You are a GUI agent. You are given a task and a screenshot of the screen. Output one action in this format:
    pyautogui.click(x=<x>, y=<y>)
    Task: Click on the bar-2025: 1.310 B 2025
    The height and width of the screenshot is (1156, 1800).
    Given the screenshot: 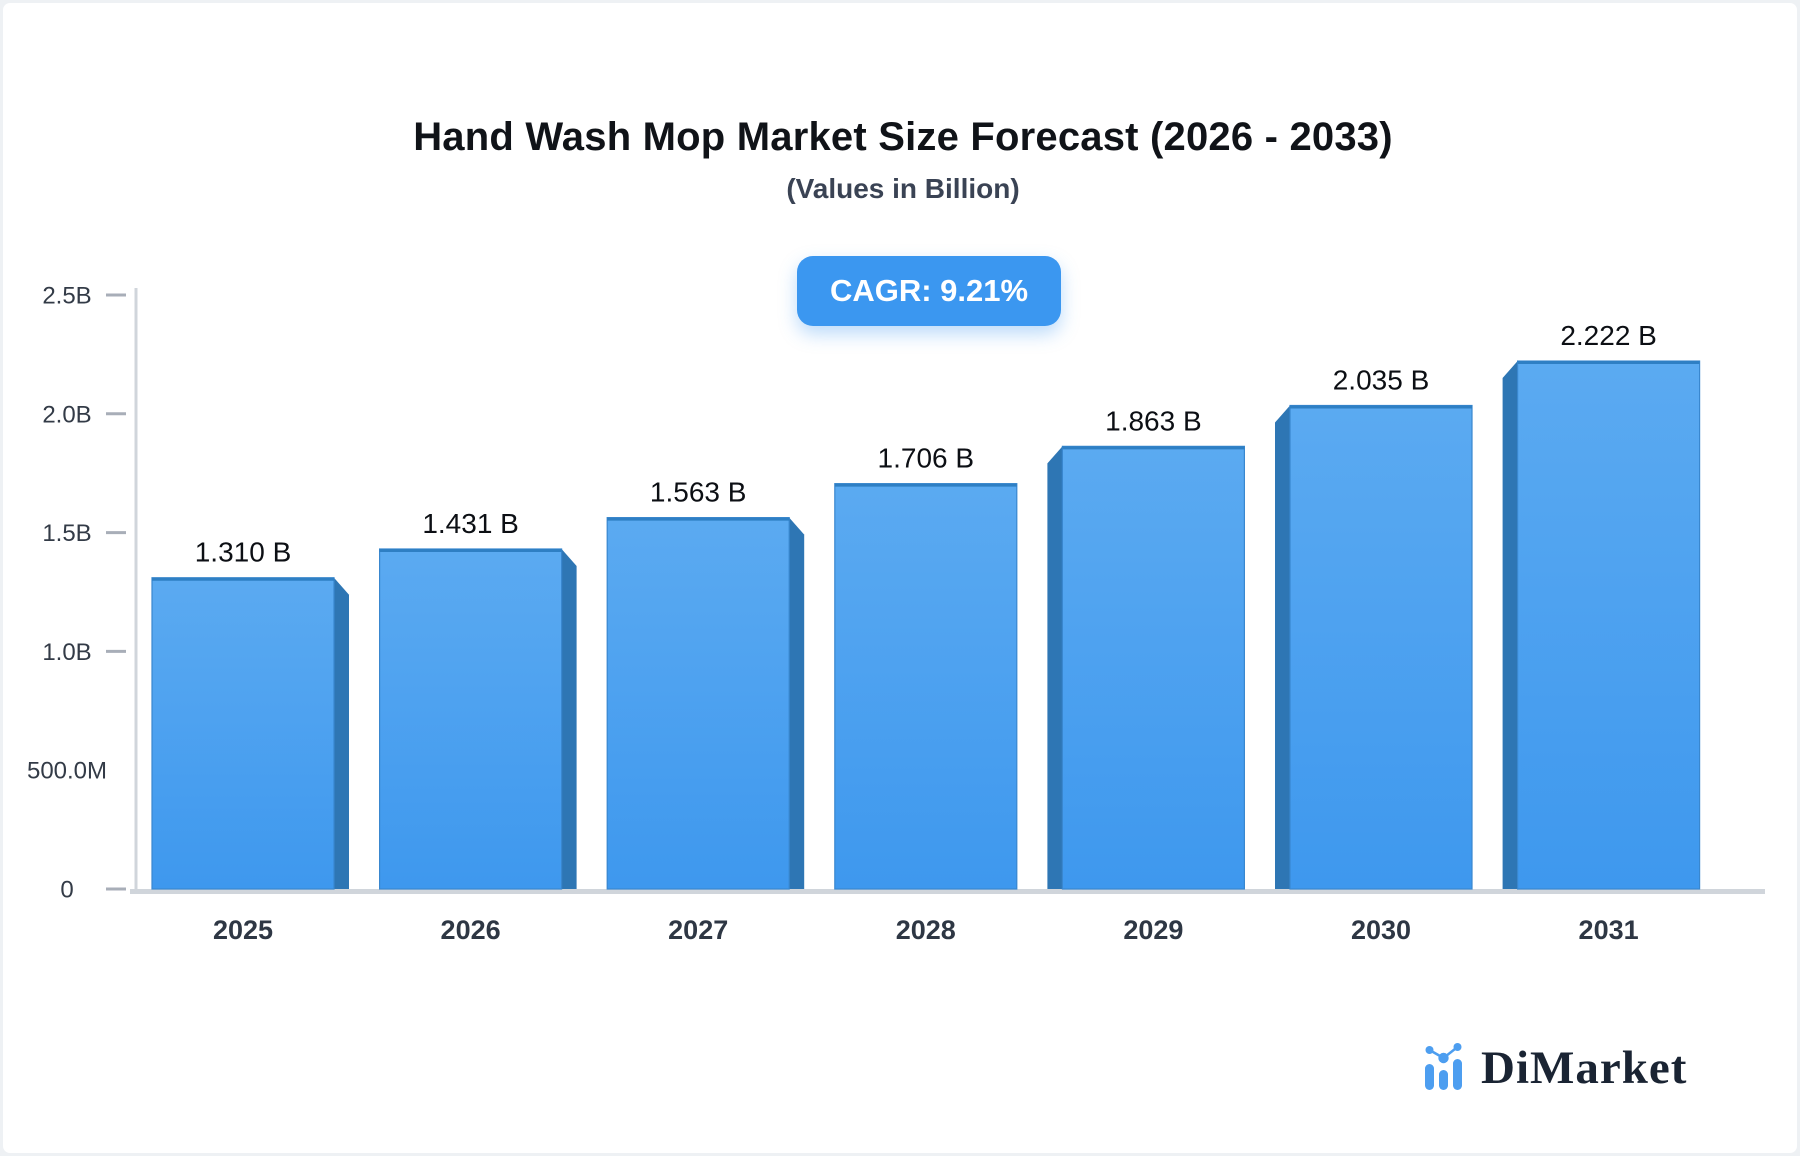 What is the action you would take?
    pyautogui.click(x=250, y=741)
    